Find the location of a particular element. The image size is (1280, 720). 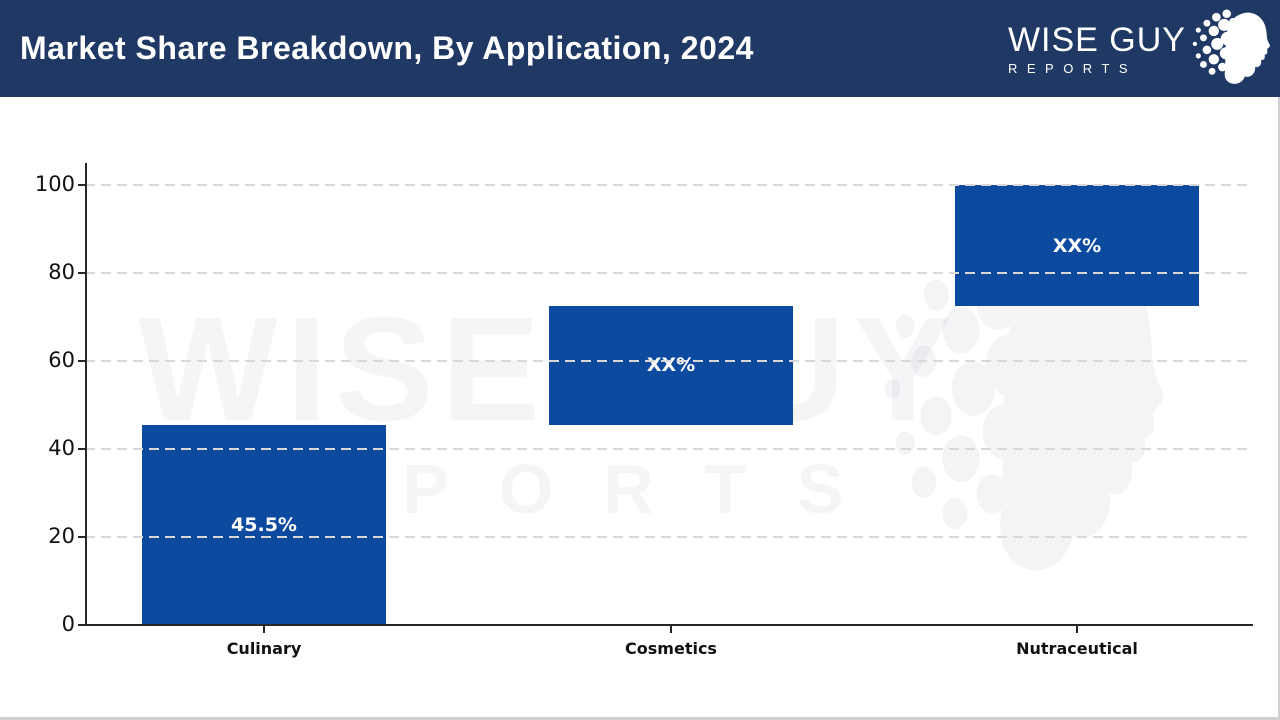

y-tick-label-20: 20 is located at coordinates (61, 536).